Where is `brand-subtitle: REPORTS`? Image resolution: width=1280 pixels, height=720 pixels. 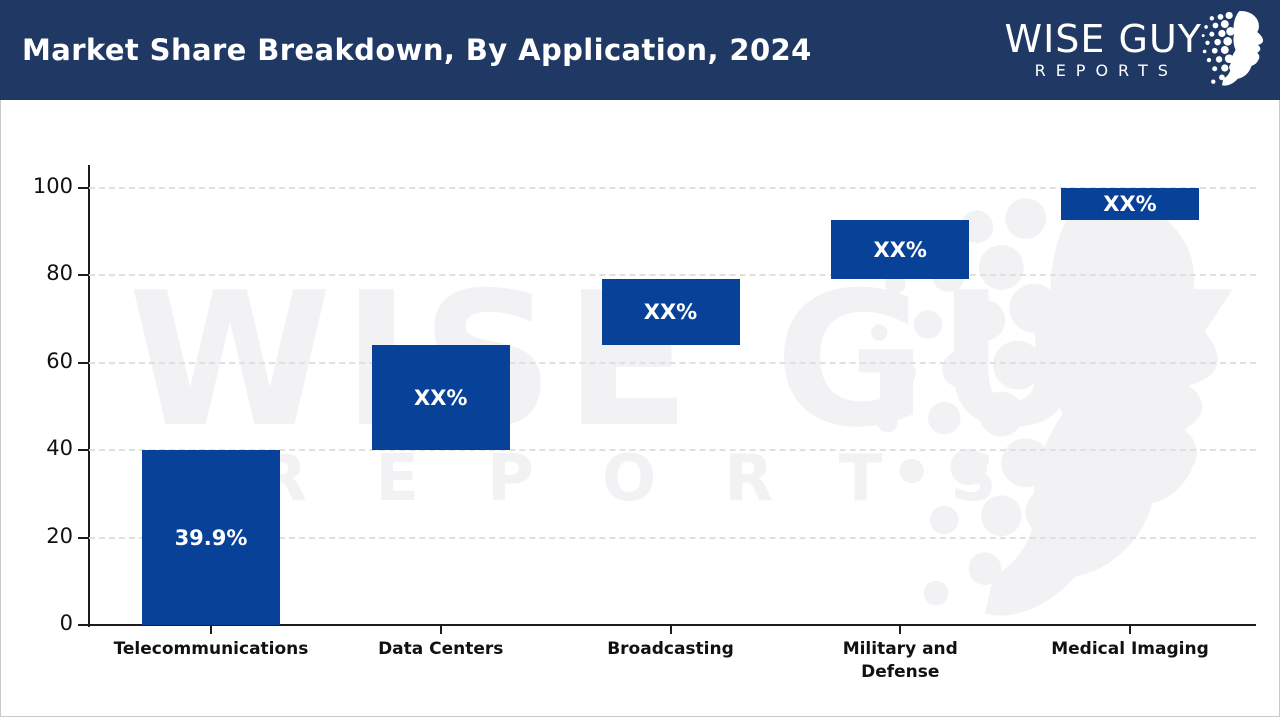
brand-subtitle: REPORTS is located at coordinates (1106, 70).